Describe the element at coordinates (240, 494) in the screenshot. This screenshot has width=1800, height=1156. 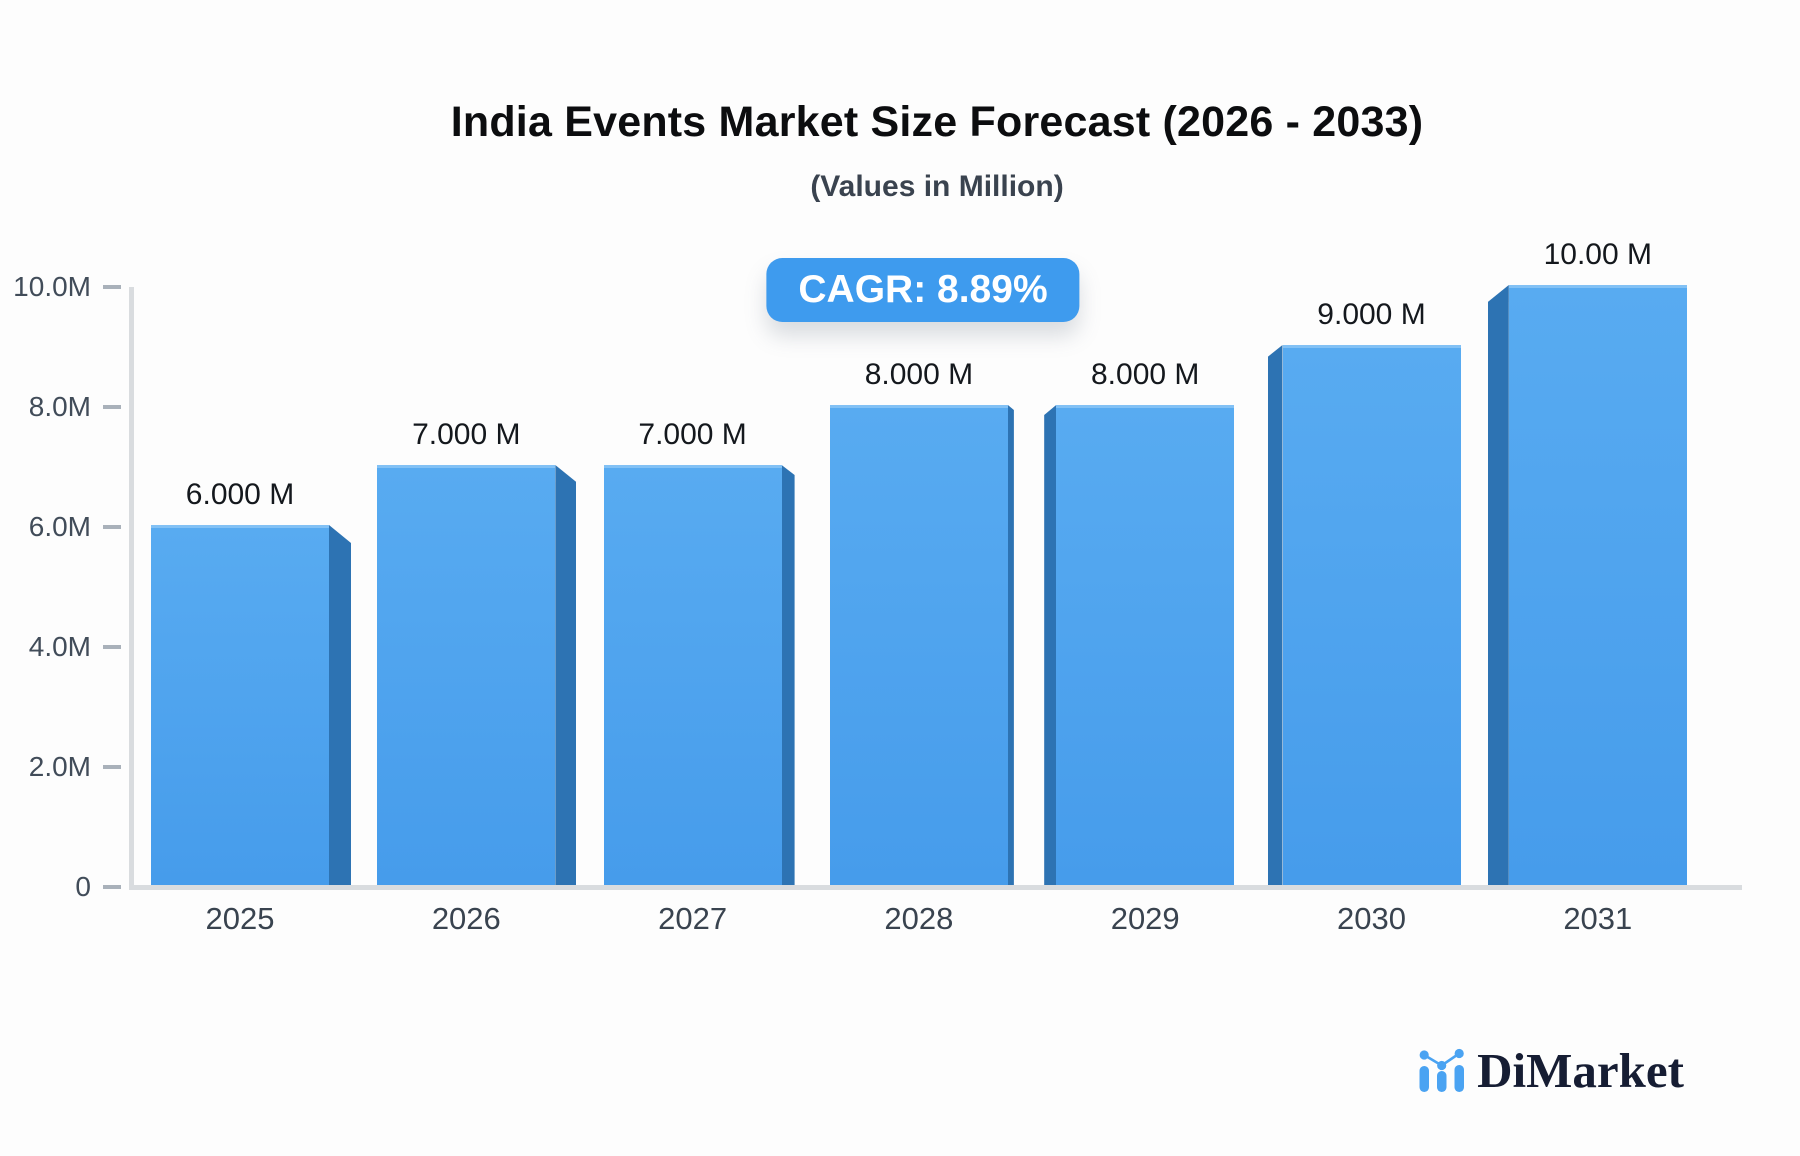
I see `bar-value-label: 6.000 M` at that location.